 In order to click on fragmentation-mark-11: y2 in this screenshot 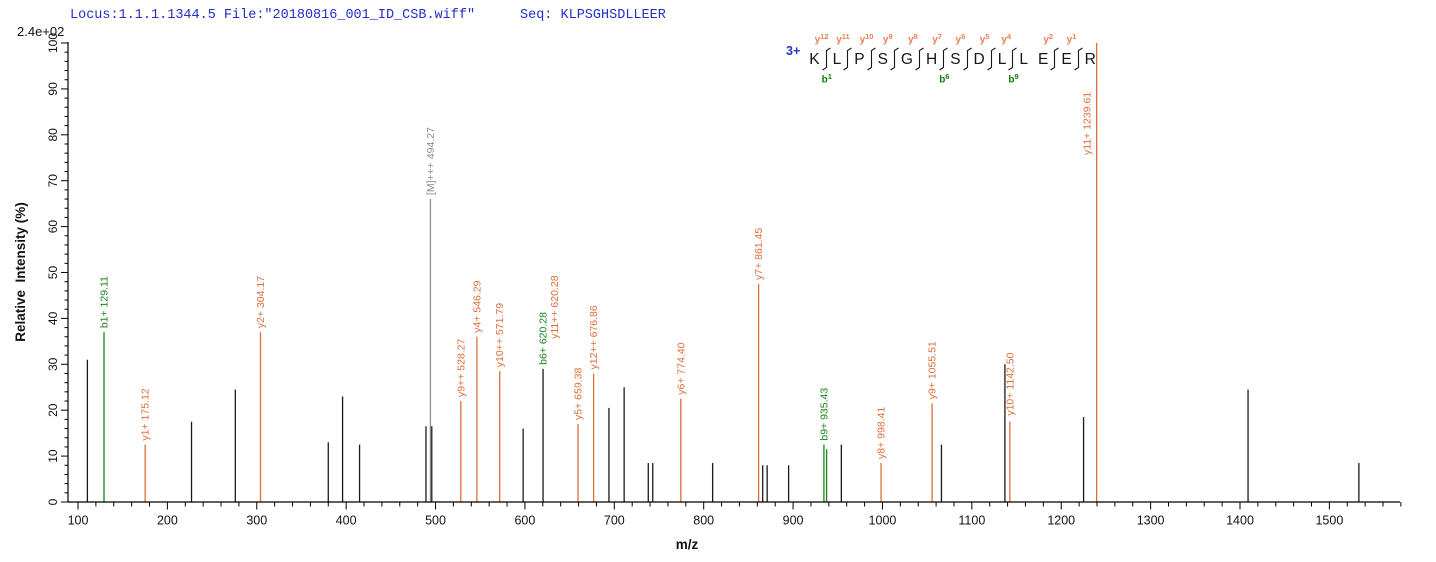, I will do `click(1051, 51)`.